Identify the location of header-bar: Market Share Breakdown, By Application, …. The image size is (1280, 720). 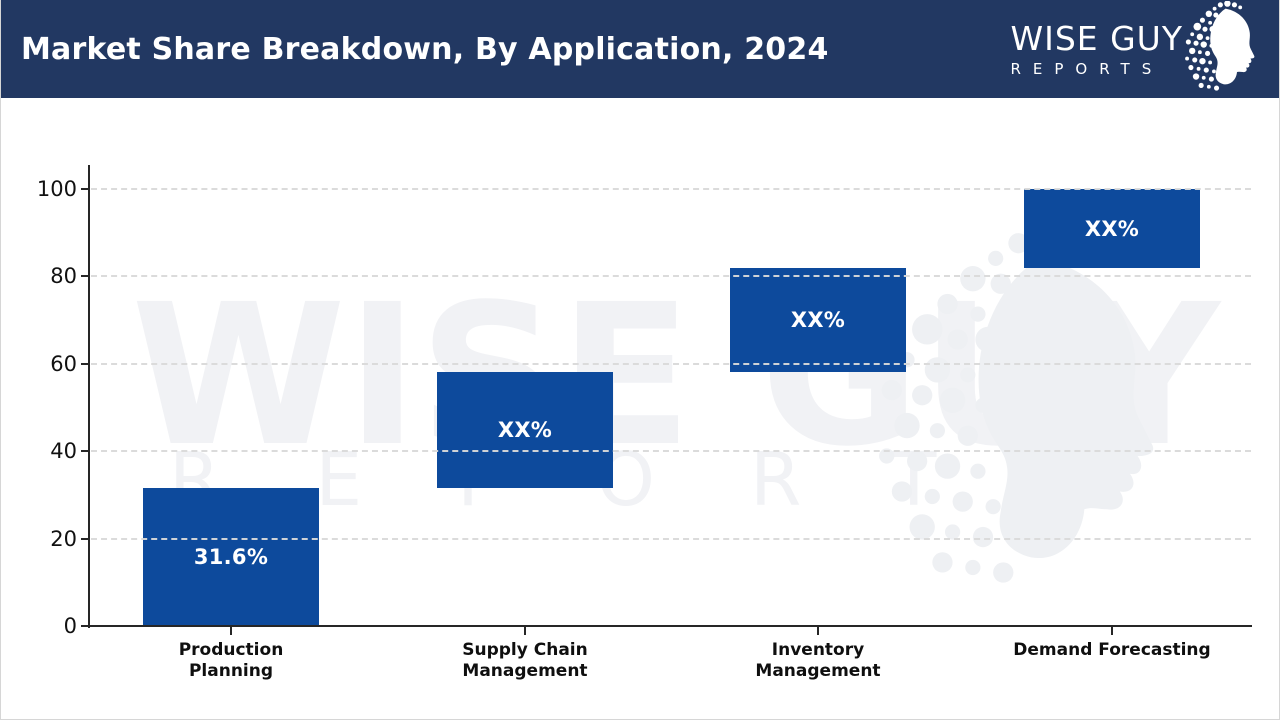
(640, 49).